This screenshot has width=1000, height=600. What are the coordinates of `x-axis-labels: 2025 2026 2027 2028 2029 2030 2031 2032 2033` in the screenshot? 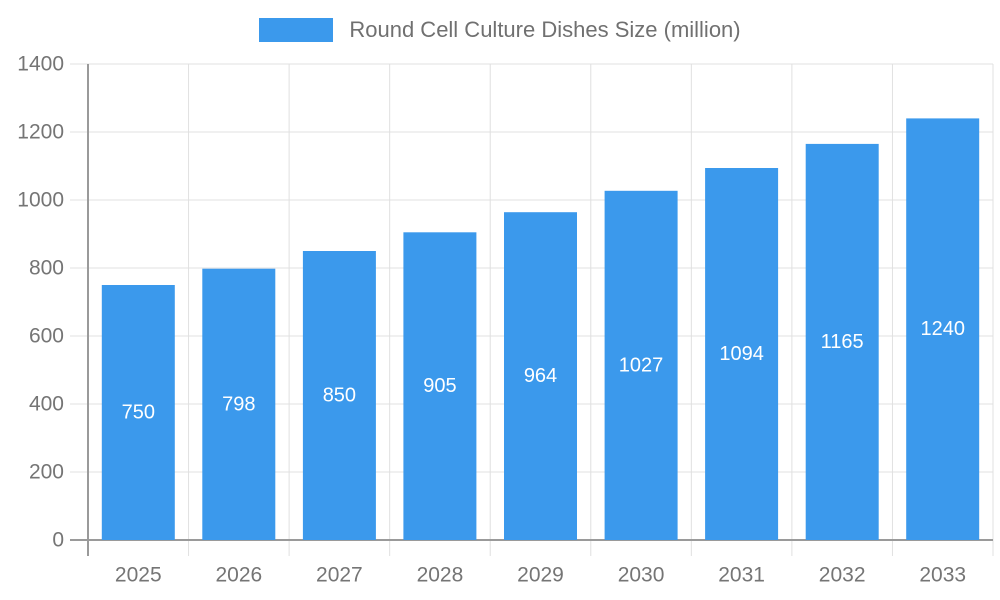 It's located at (540, 575).